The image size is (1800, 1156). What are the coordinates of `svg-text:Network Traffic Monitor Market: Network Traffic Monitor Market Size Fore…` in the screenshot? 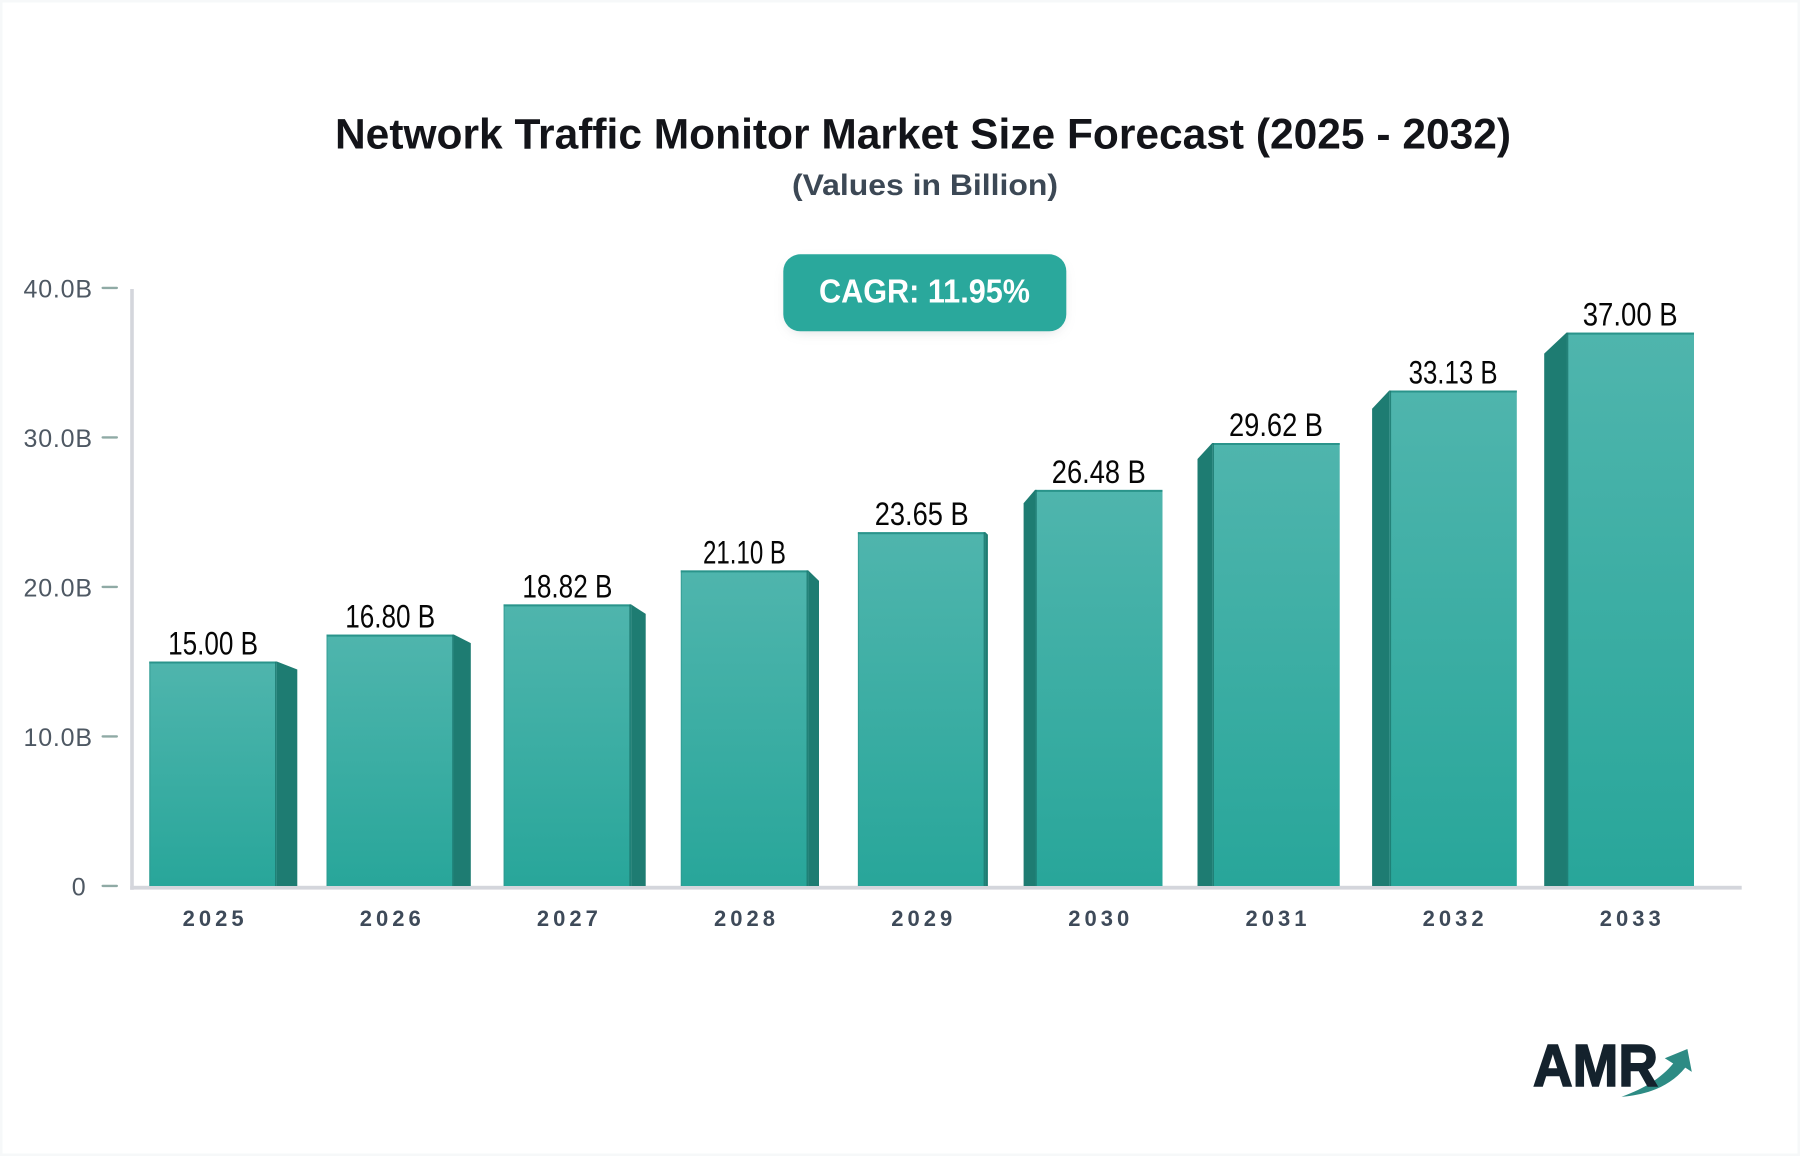 It's located at (923, 135).